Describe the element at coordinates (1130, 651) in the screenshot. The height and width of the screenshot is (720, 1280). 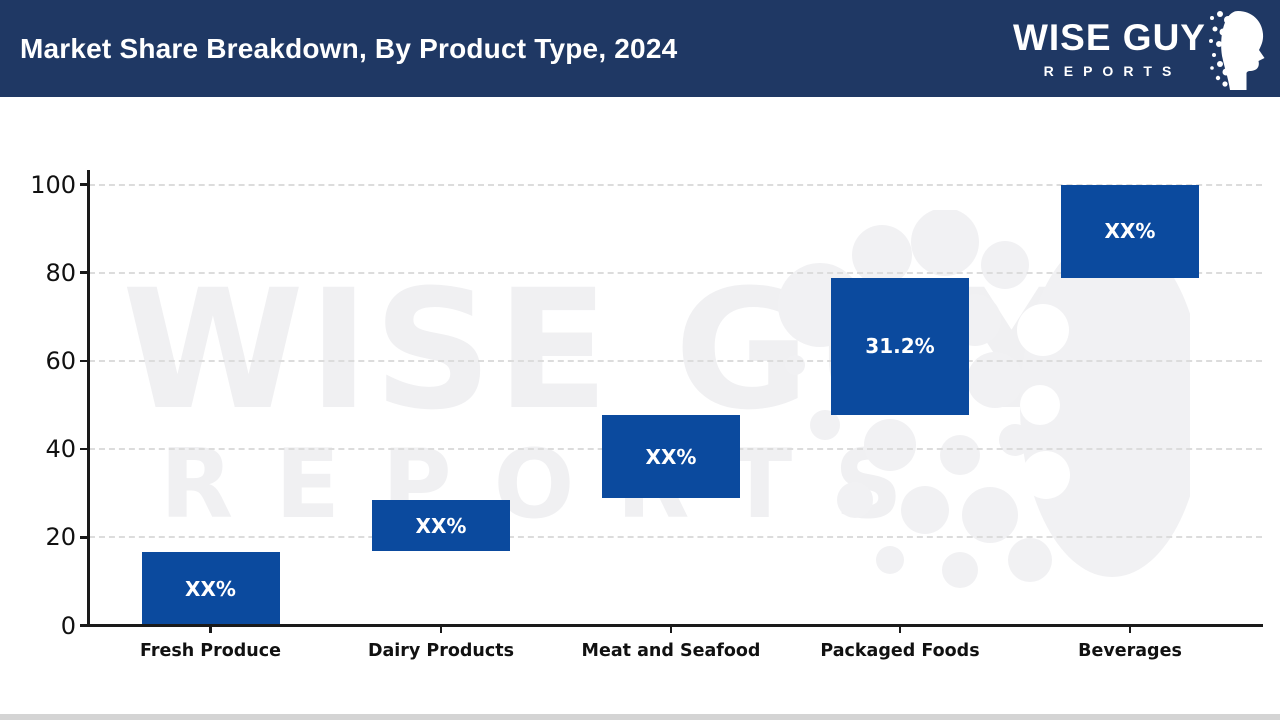
I see `x-category-label: Beverages` at that location.